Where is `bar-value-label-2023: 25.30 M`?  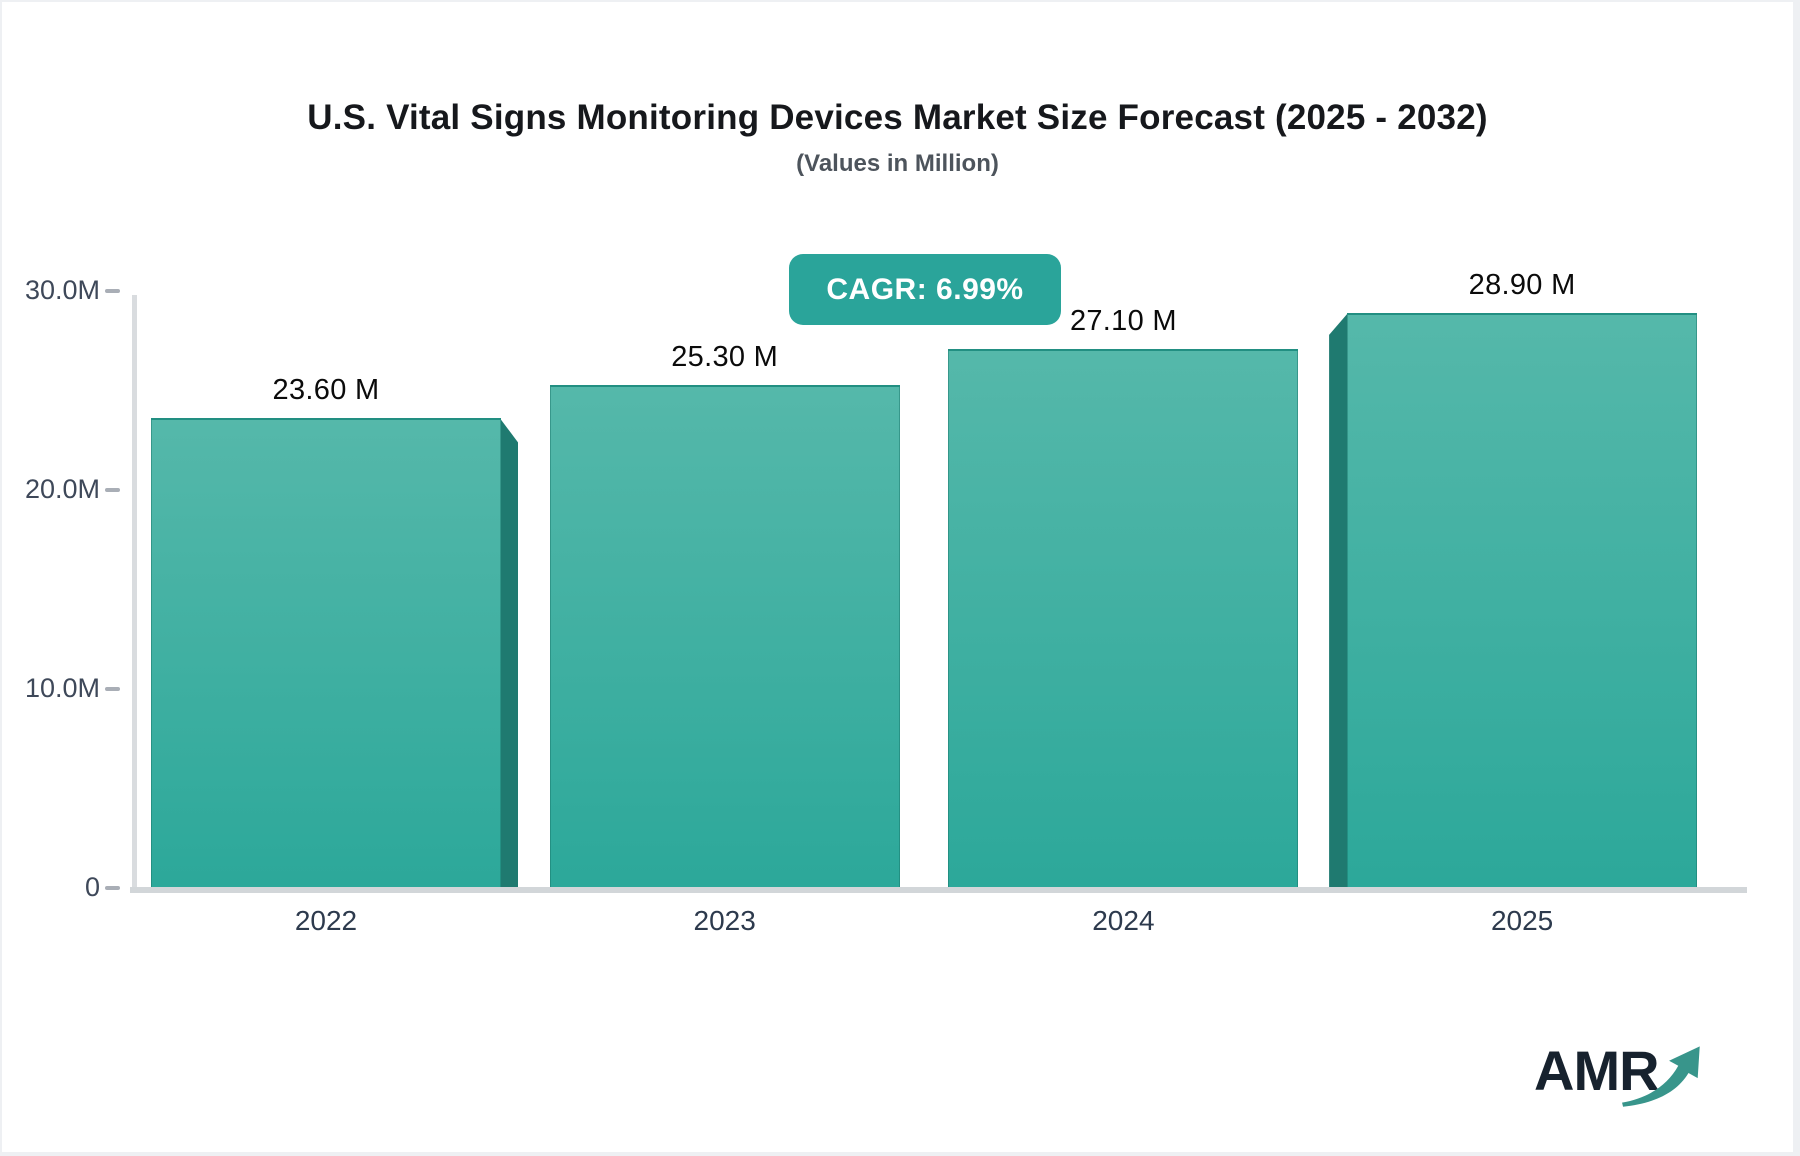
bar-value-label-2023: 25.30 M is located at coordinates (725, 356).